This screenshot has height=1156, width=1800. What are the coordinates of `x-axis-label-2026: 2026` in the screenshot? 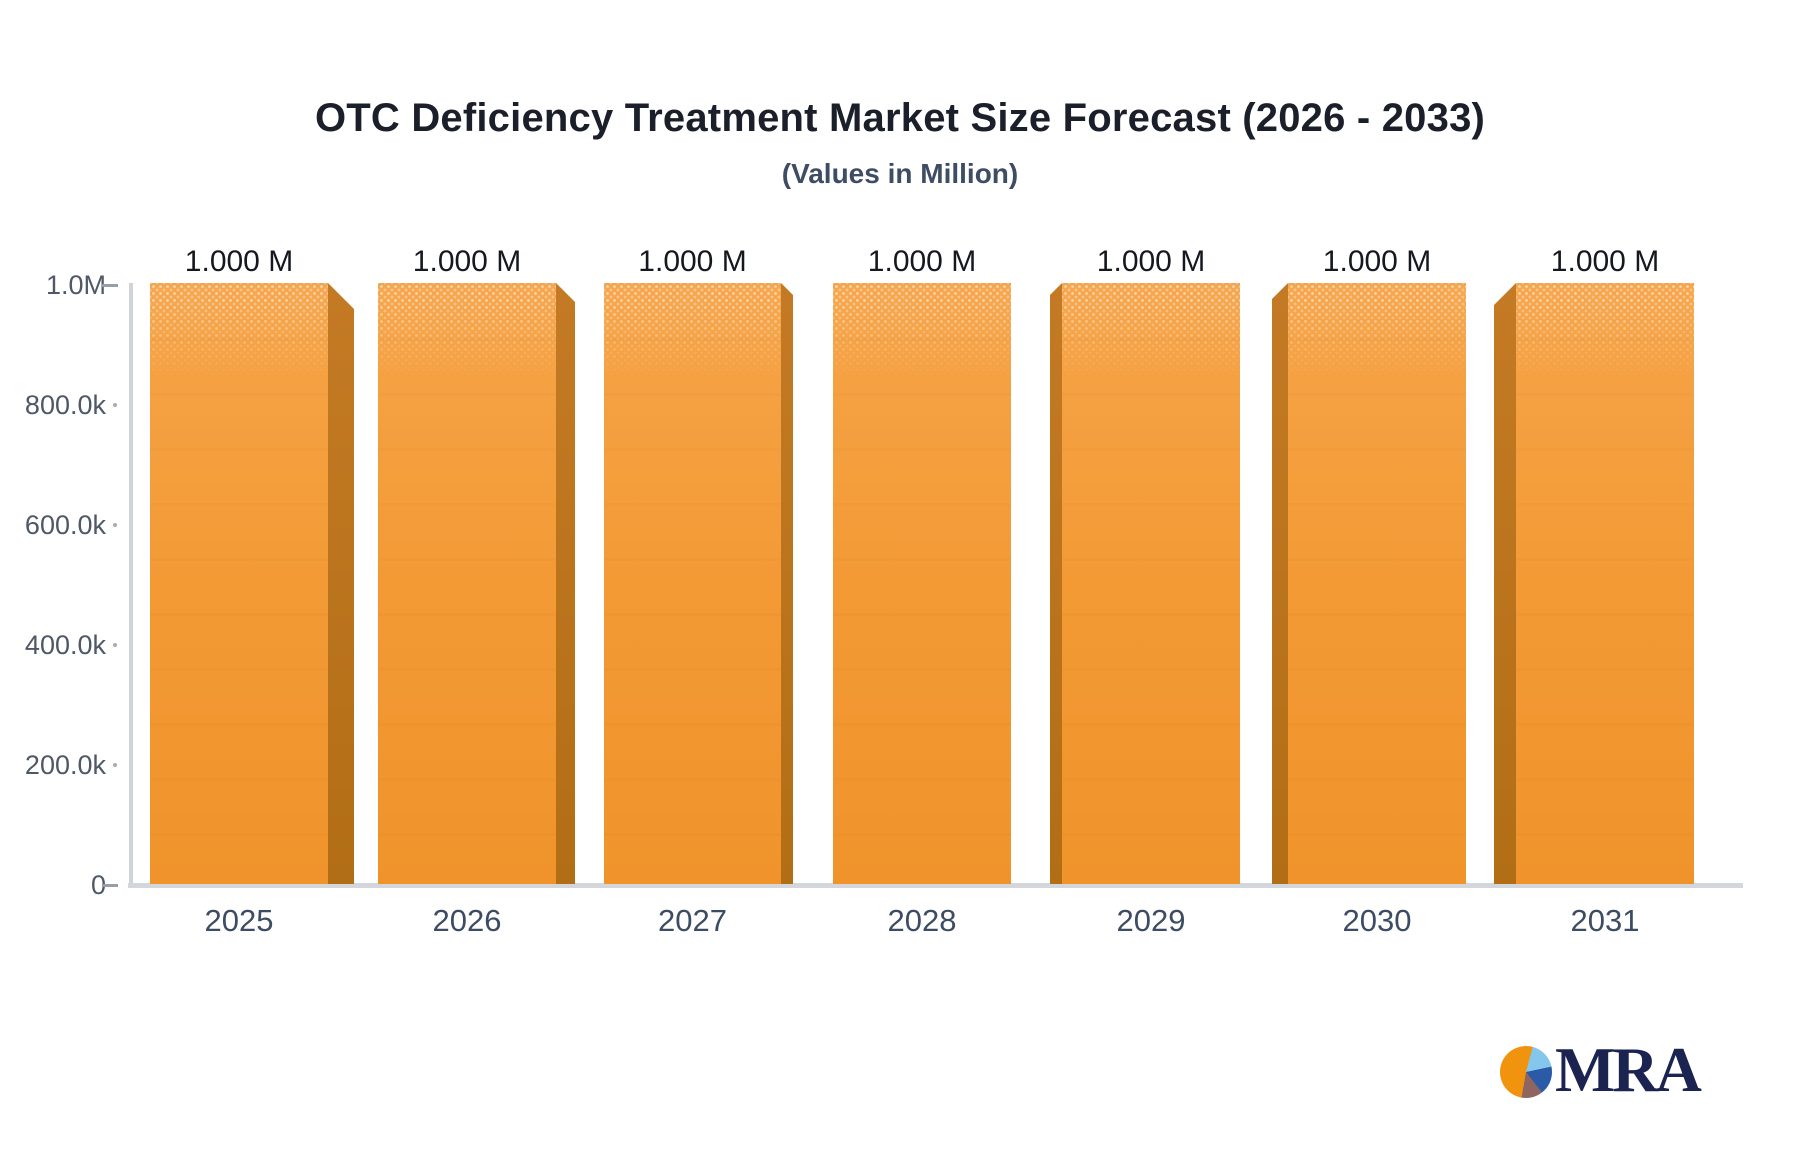 It's located at (467, 920).